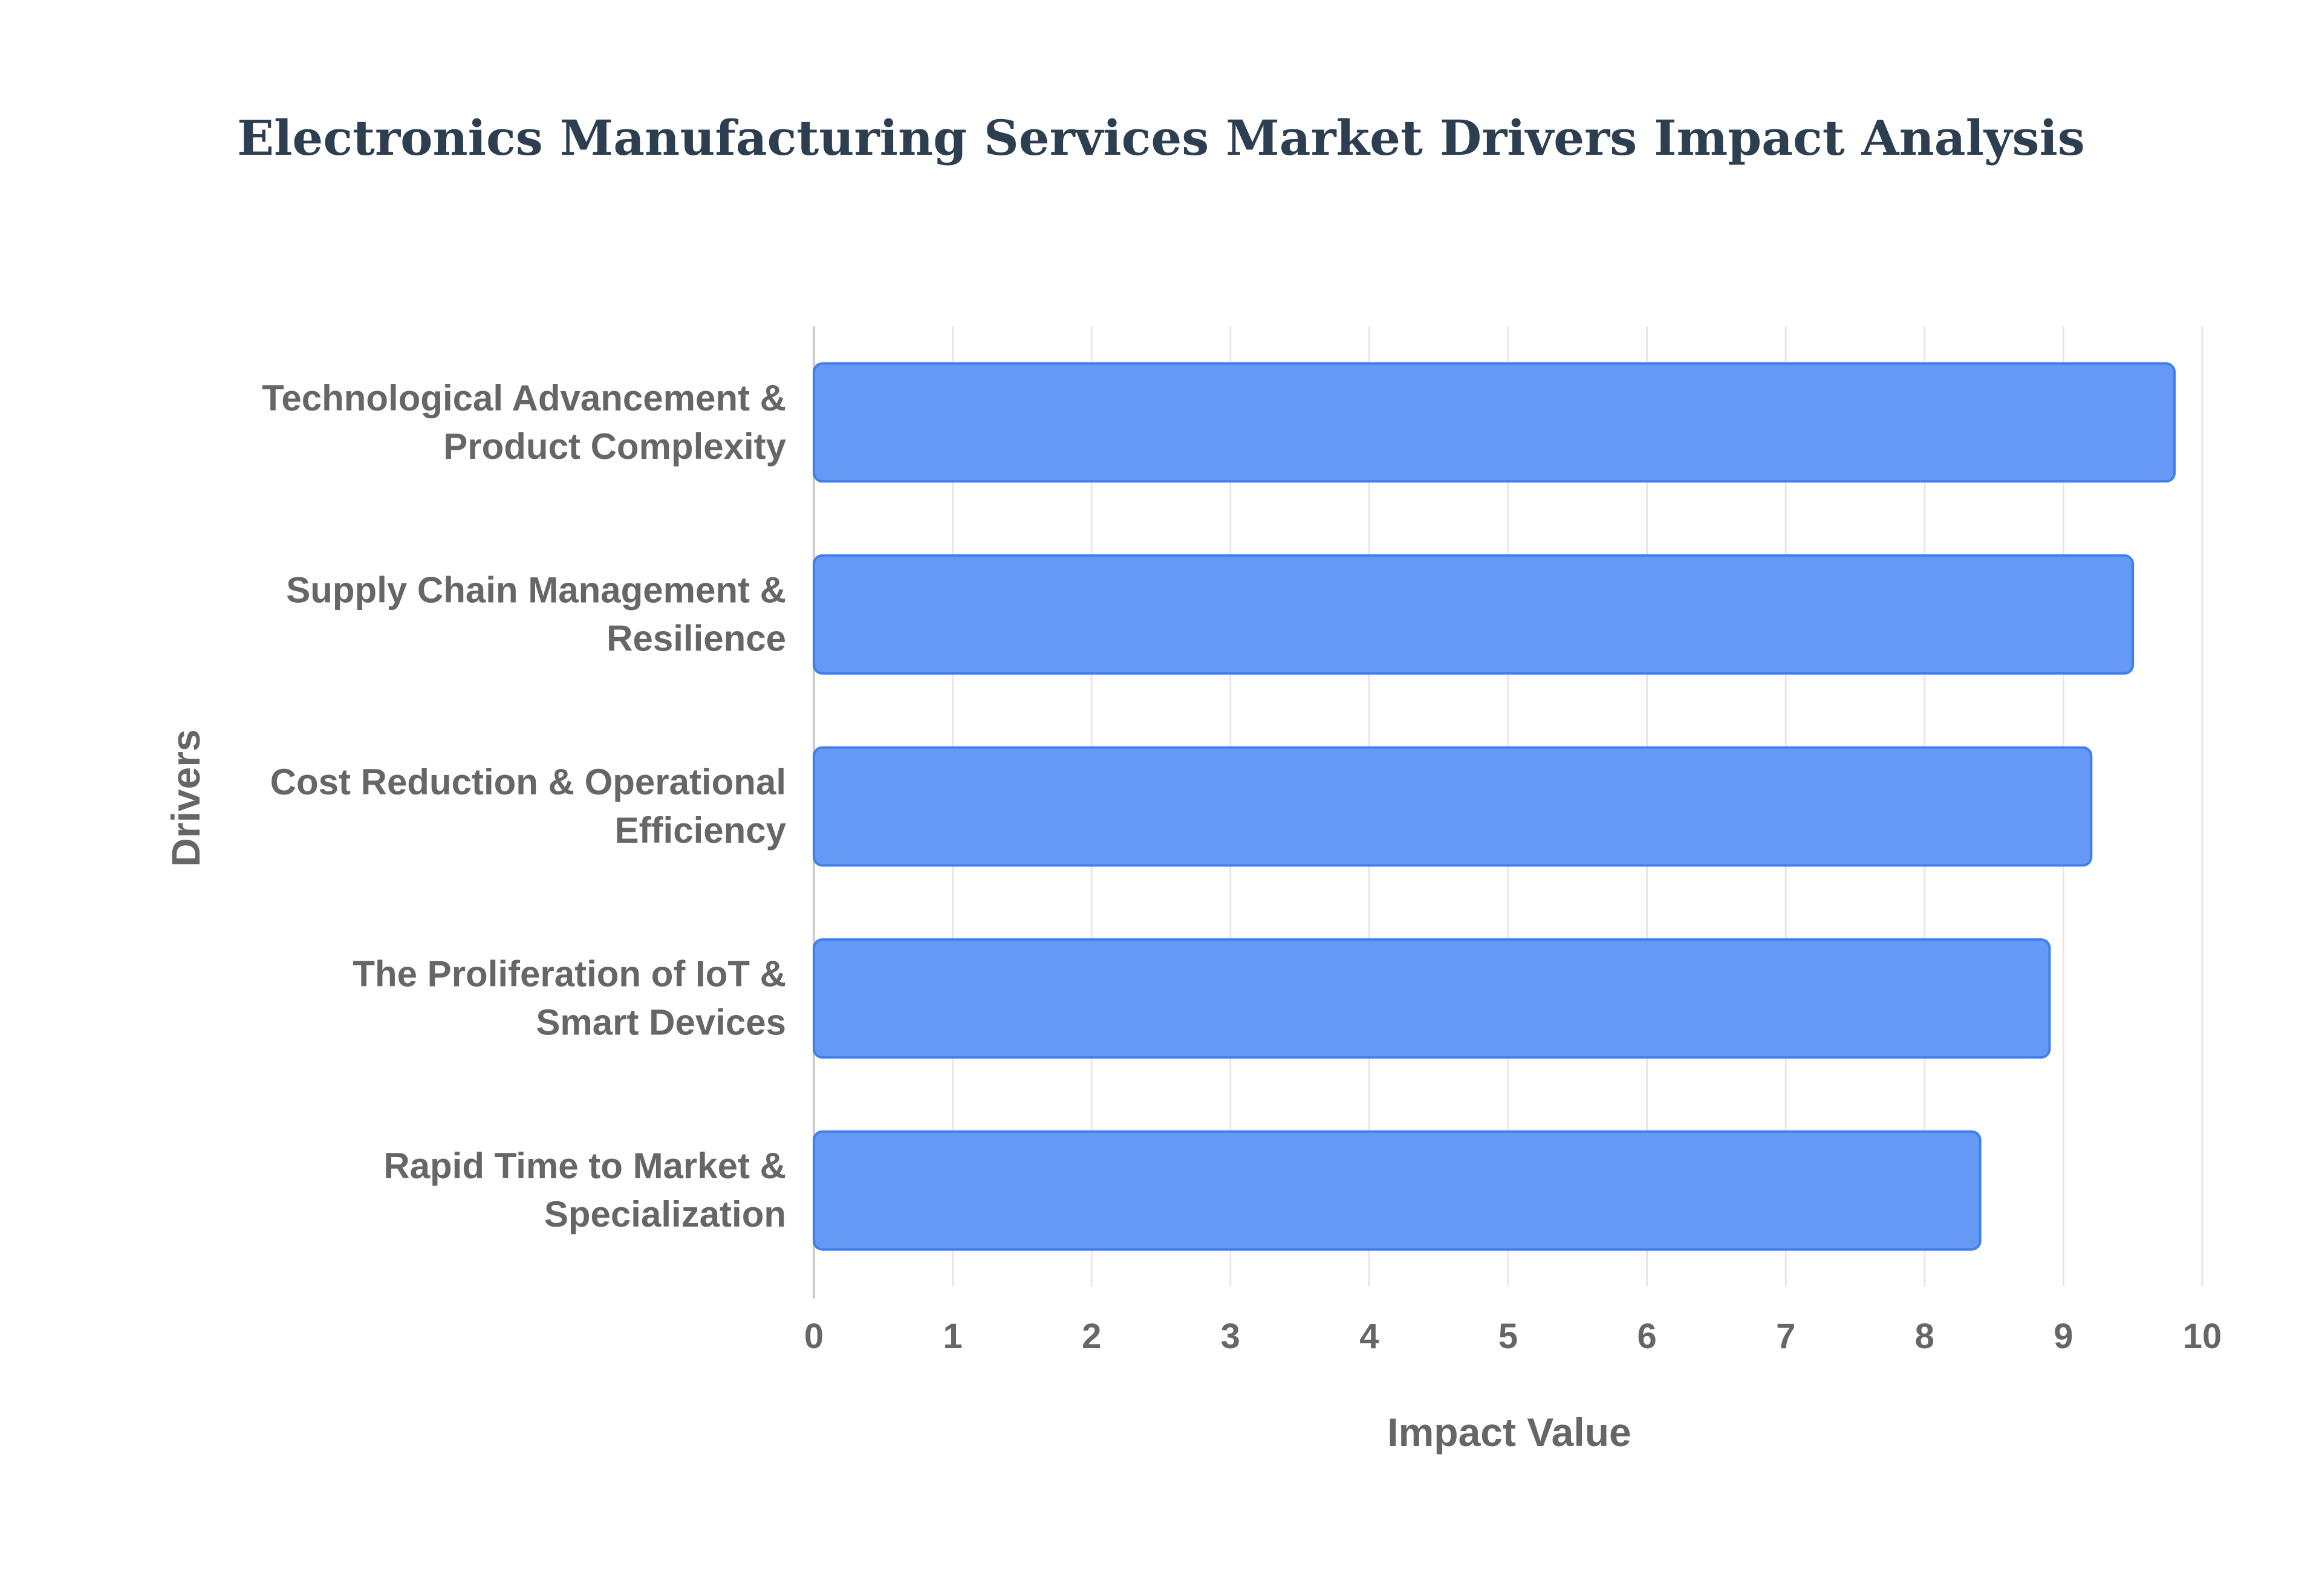 This screenshot has width=2322, height=1596. What do you see at coordinates (1230, 1336) in the screenshot?
I see `x-tick-label: 3` at bounding box center [1230, 1336].